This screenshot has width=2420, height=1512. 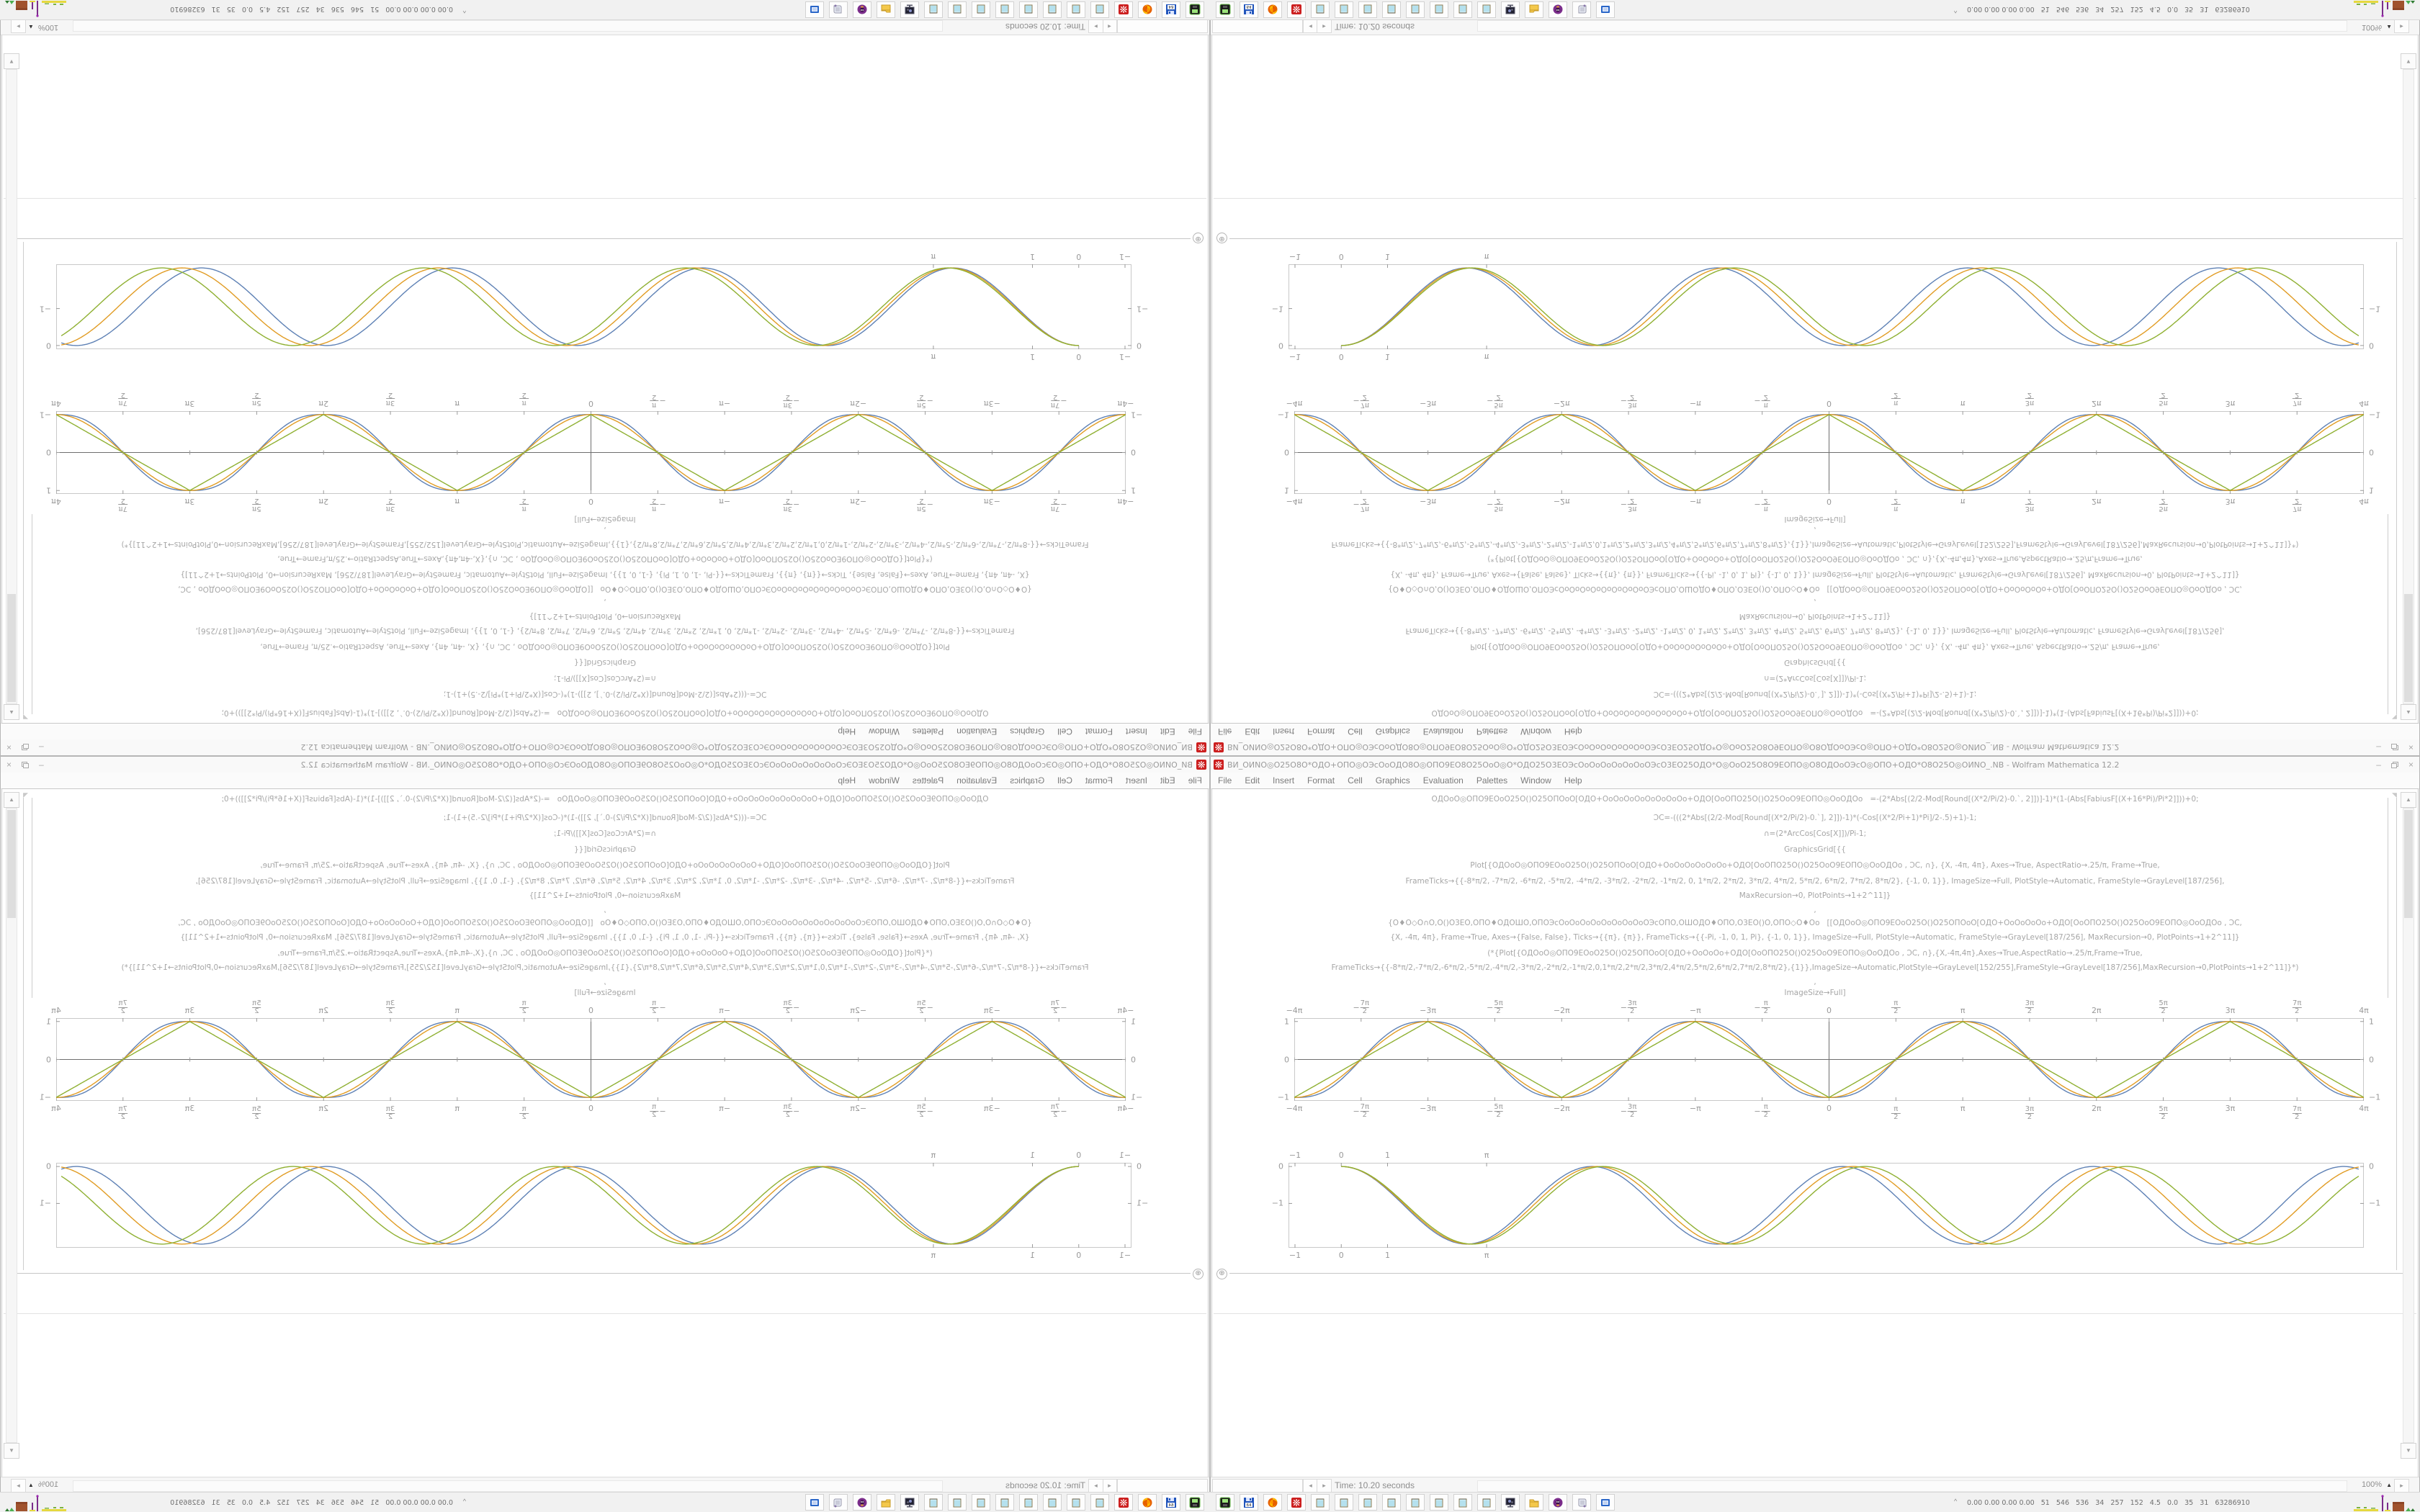 I want to click on code-line: MaxRecursion→0, PlotPoints→1+2^11]}, so click(x=605, y=616).